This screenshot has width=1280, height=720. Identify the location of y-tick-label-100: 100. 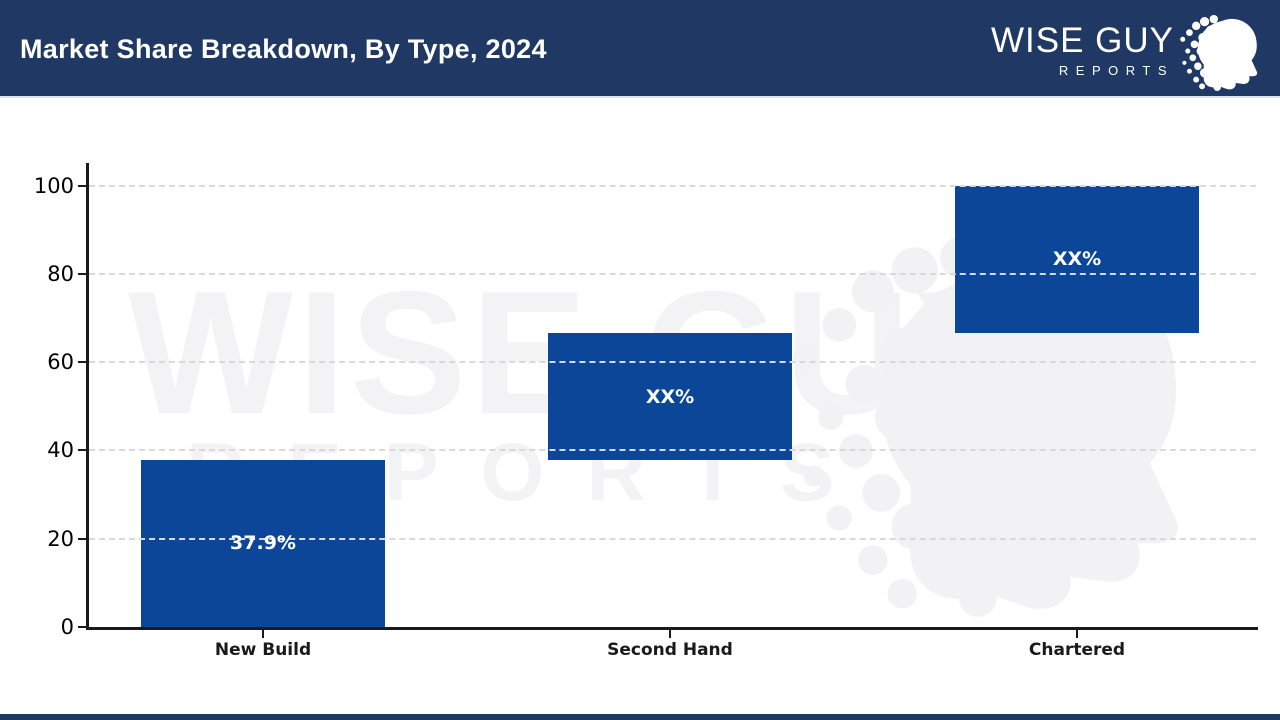
(53, 185).